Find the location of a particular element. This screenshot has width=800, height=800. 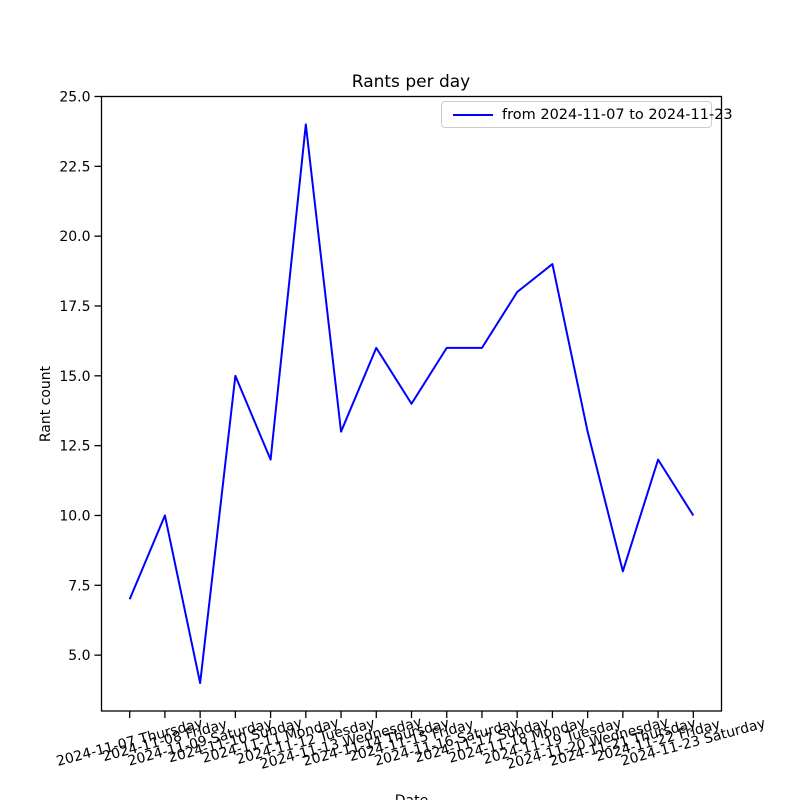

y-axis-tick-label: 22.5 is located at coordinates (74, 167).